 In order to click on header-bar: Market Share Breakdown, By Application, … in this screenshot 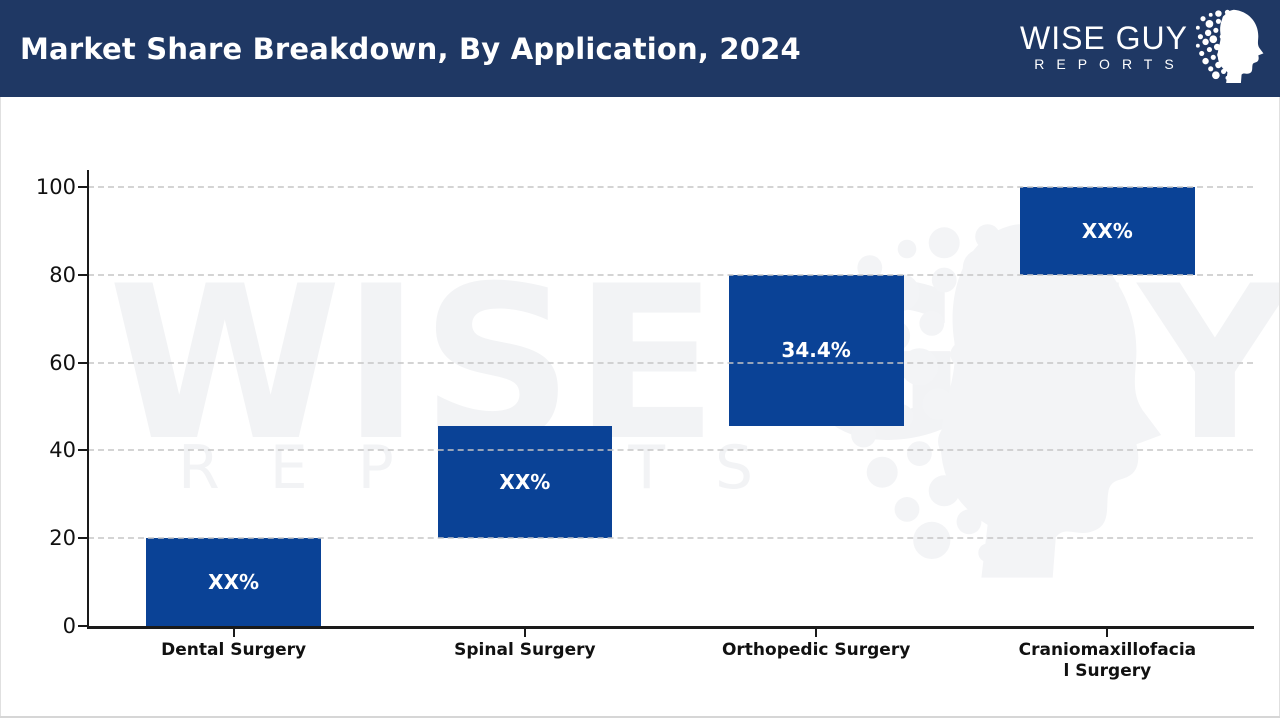, I will do `click(640, 48)`.